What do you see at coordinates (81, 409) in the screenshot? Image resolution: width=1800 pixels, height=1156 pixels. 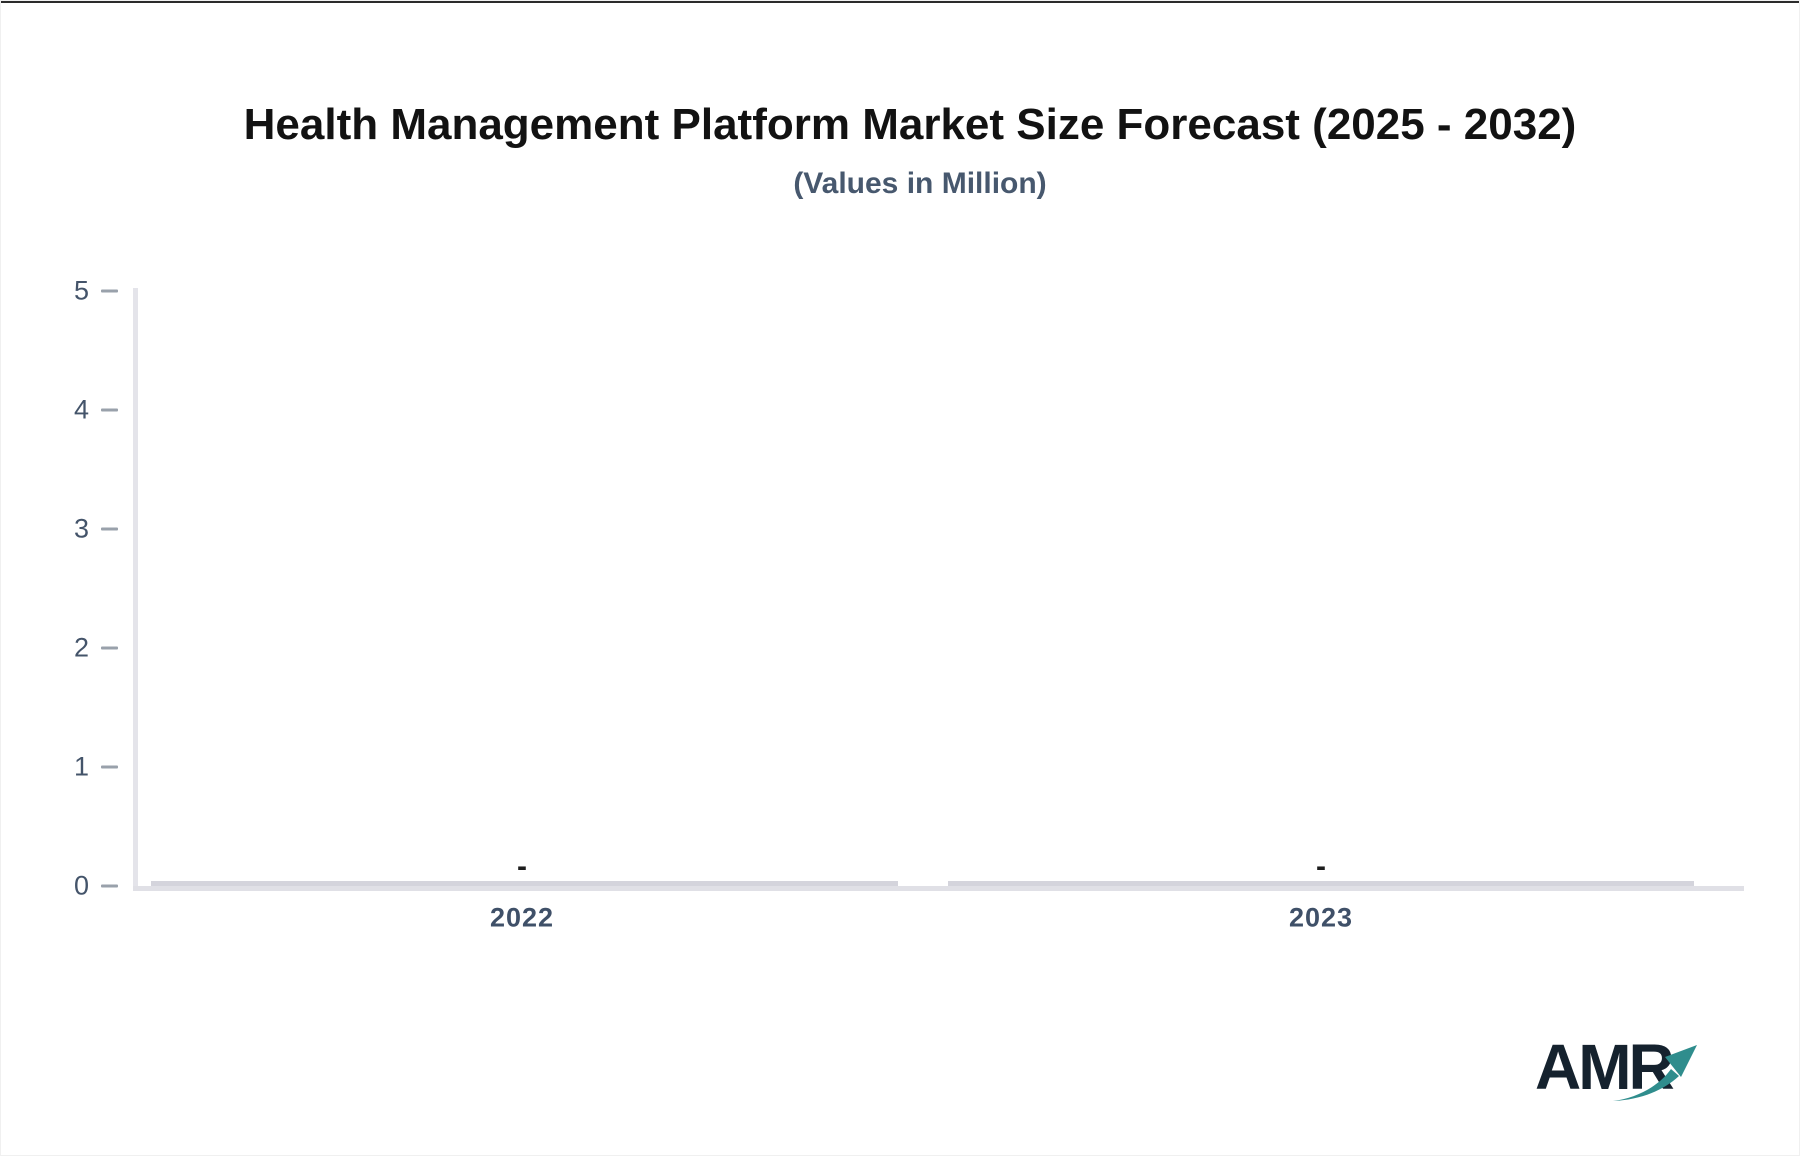 I see `y-tick-label-4: 4` at bounding box center [81, 409].